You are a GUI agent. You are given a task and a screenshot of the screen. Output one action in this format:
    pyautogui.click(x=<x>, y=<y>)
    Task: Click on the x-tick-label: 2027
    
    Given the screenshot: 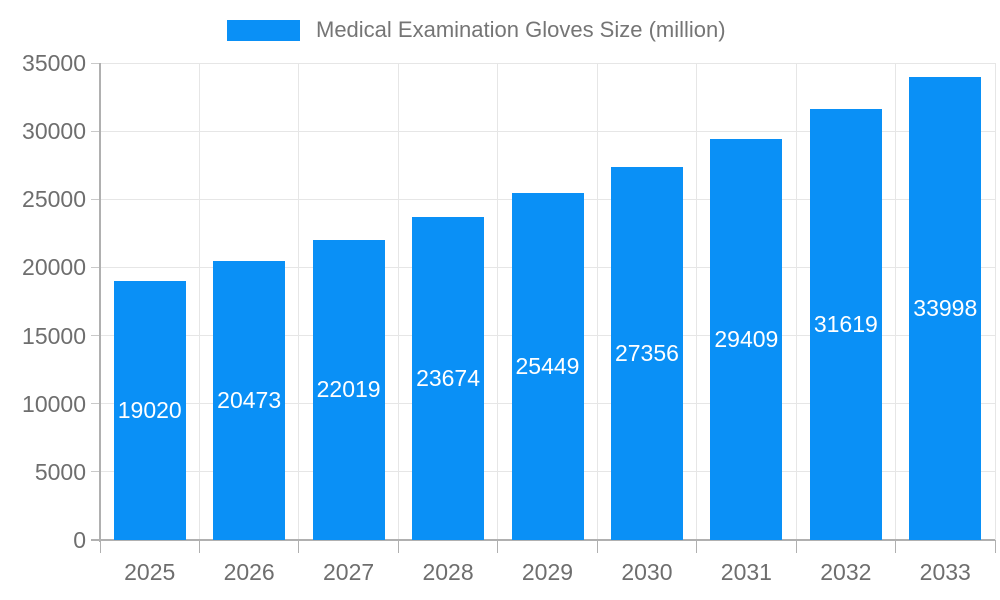 What is the action you would take?
    pyautogui.click(x=349, y=572)
    